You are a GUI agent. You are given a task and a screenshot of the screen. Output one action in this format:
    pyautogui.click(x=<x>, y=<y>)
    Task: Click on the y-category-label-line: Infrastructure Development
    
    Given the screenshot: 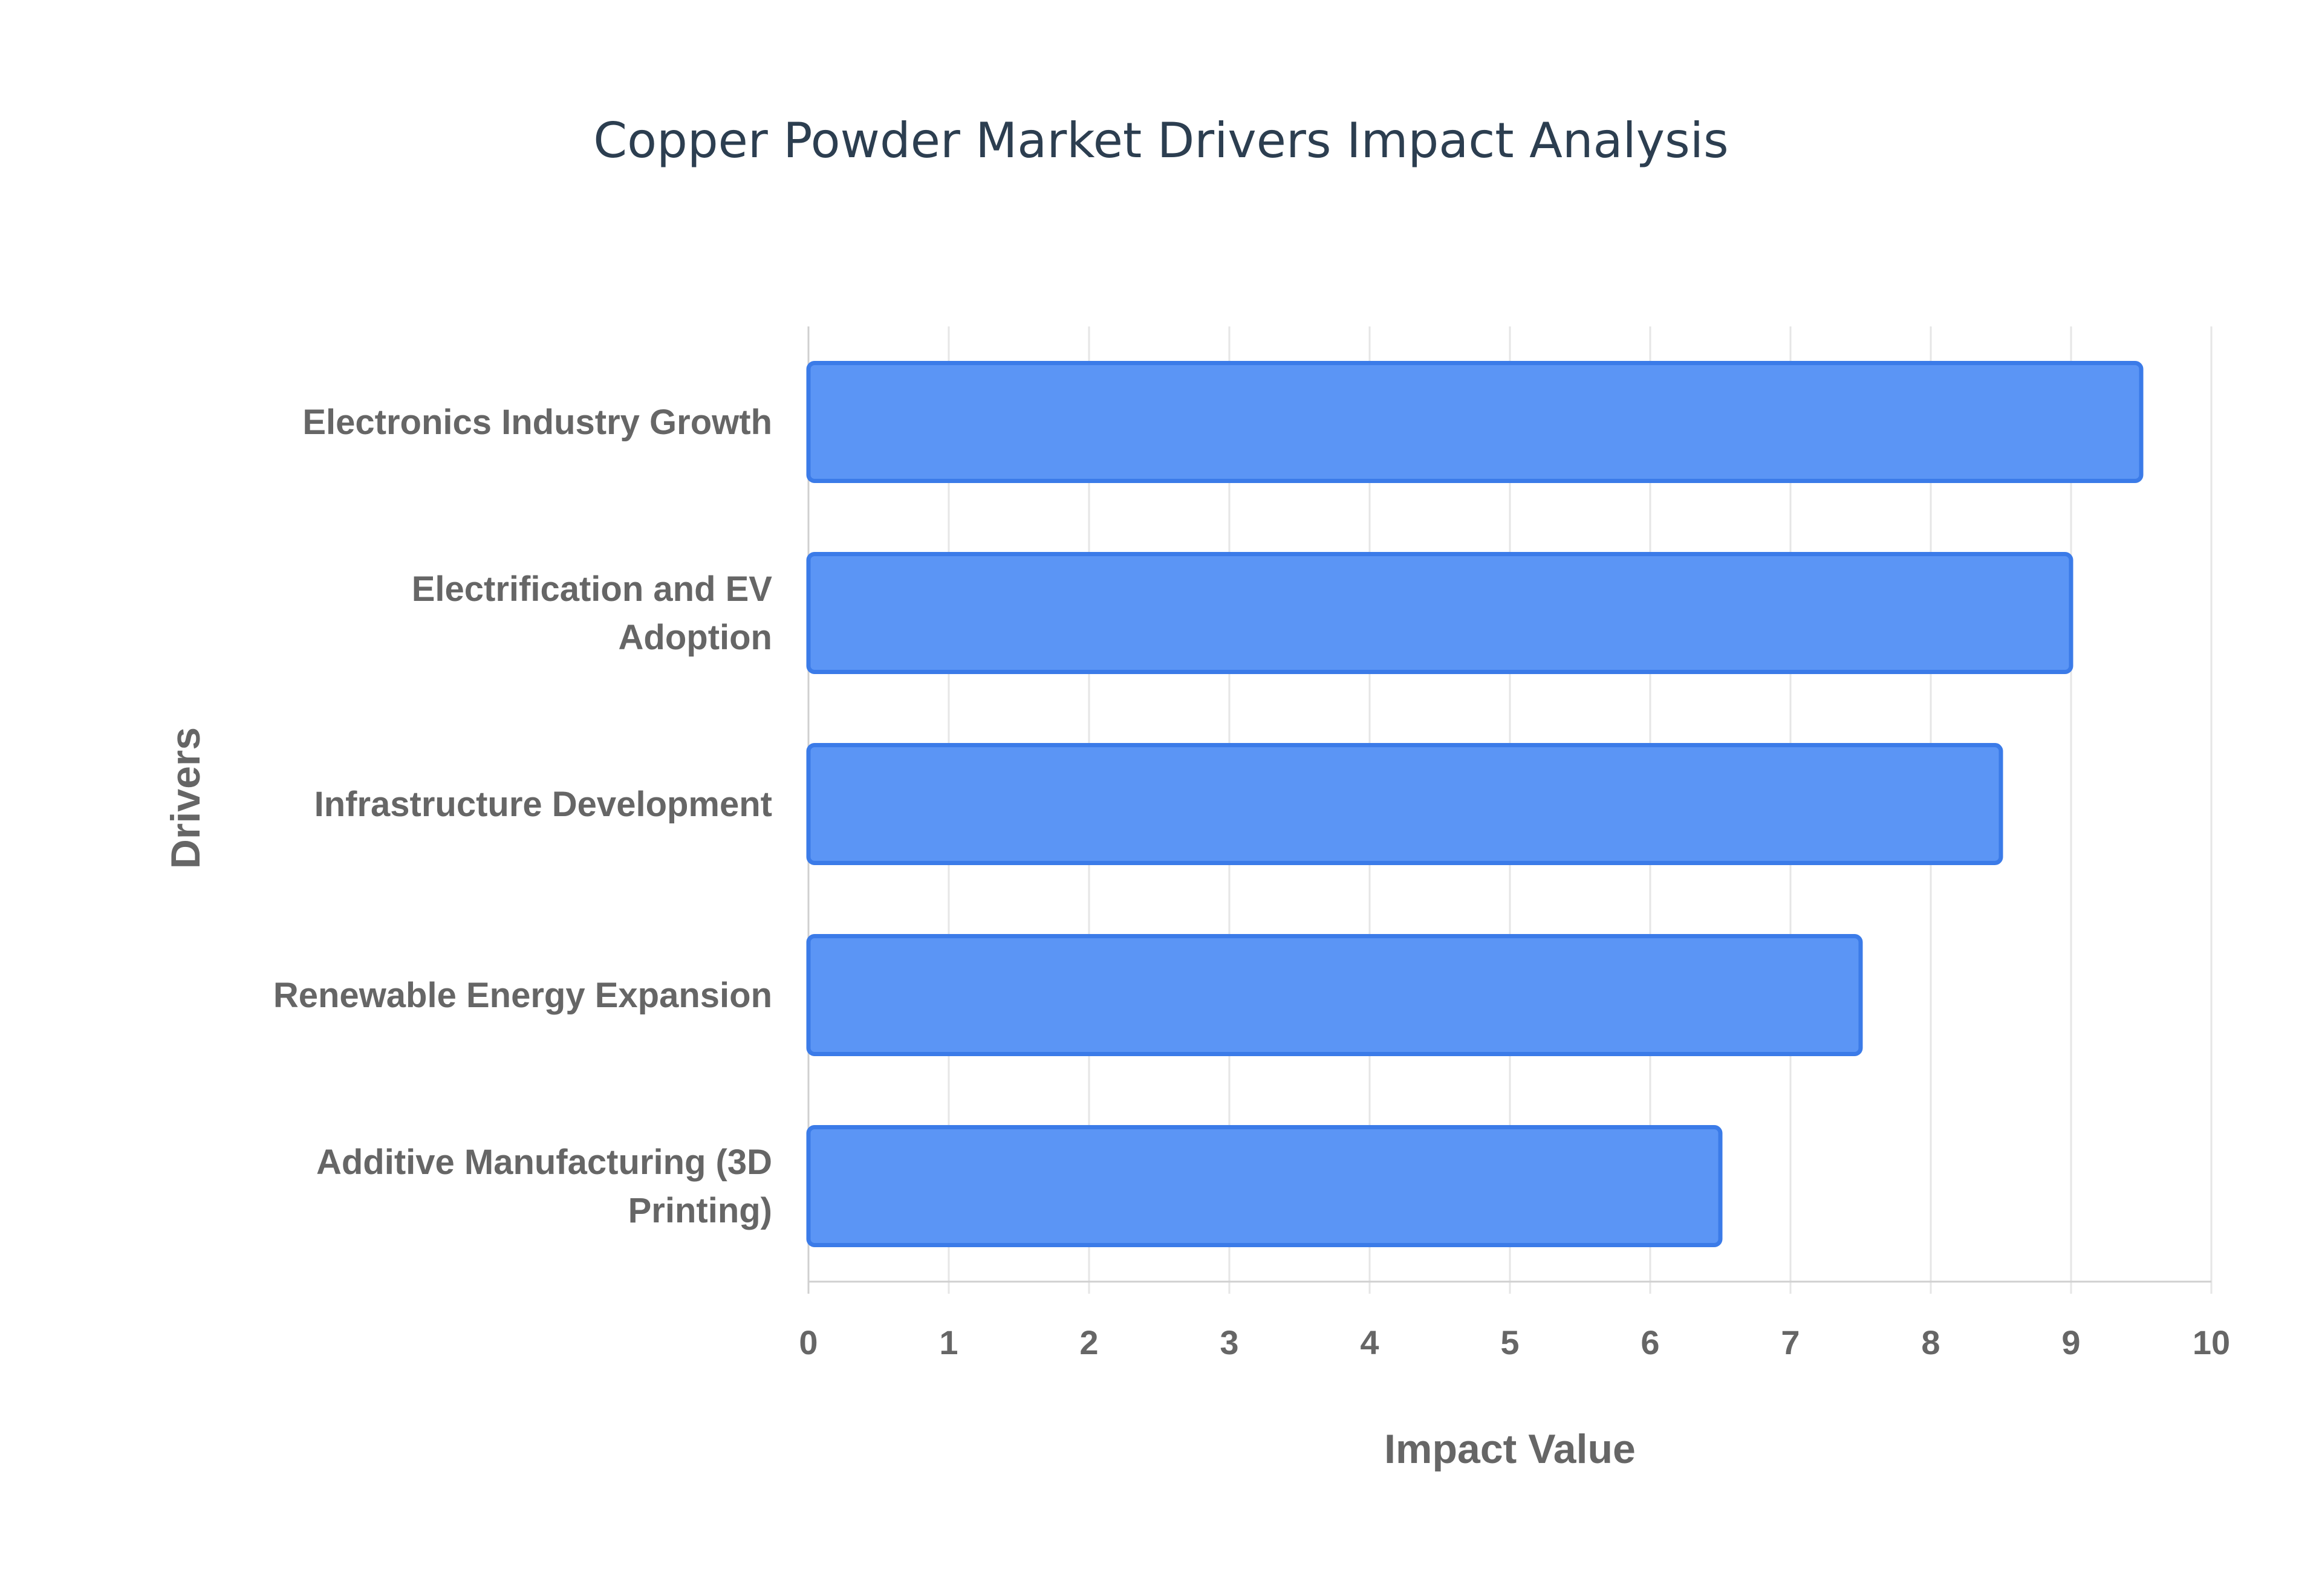 What is the action you would take?
    pyautogui.click(x=543, y=804)
    